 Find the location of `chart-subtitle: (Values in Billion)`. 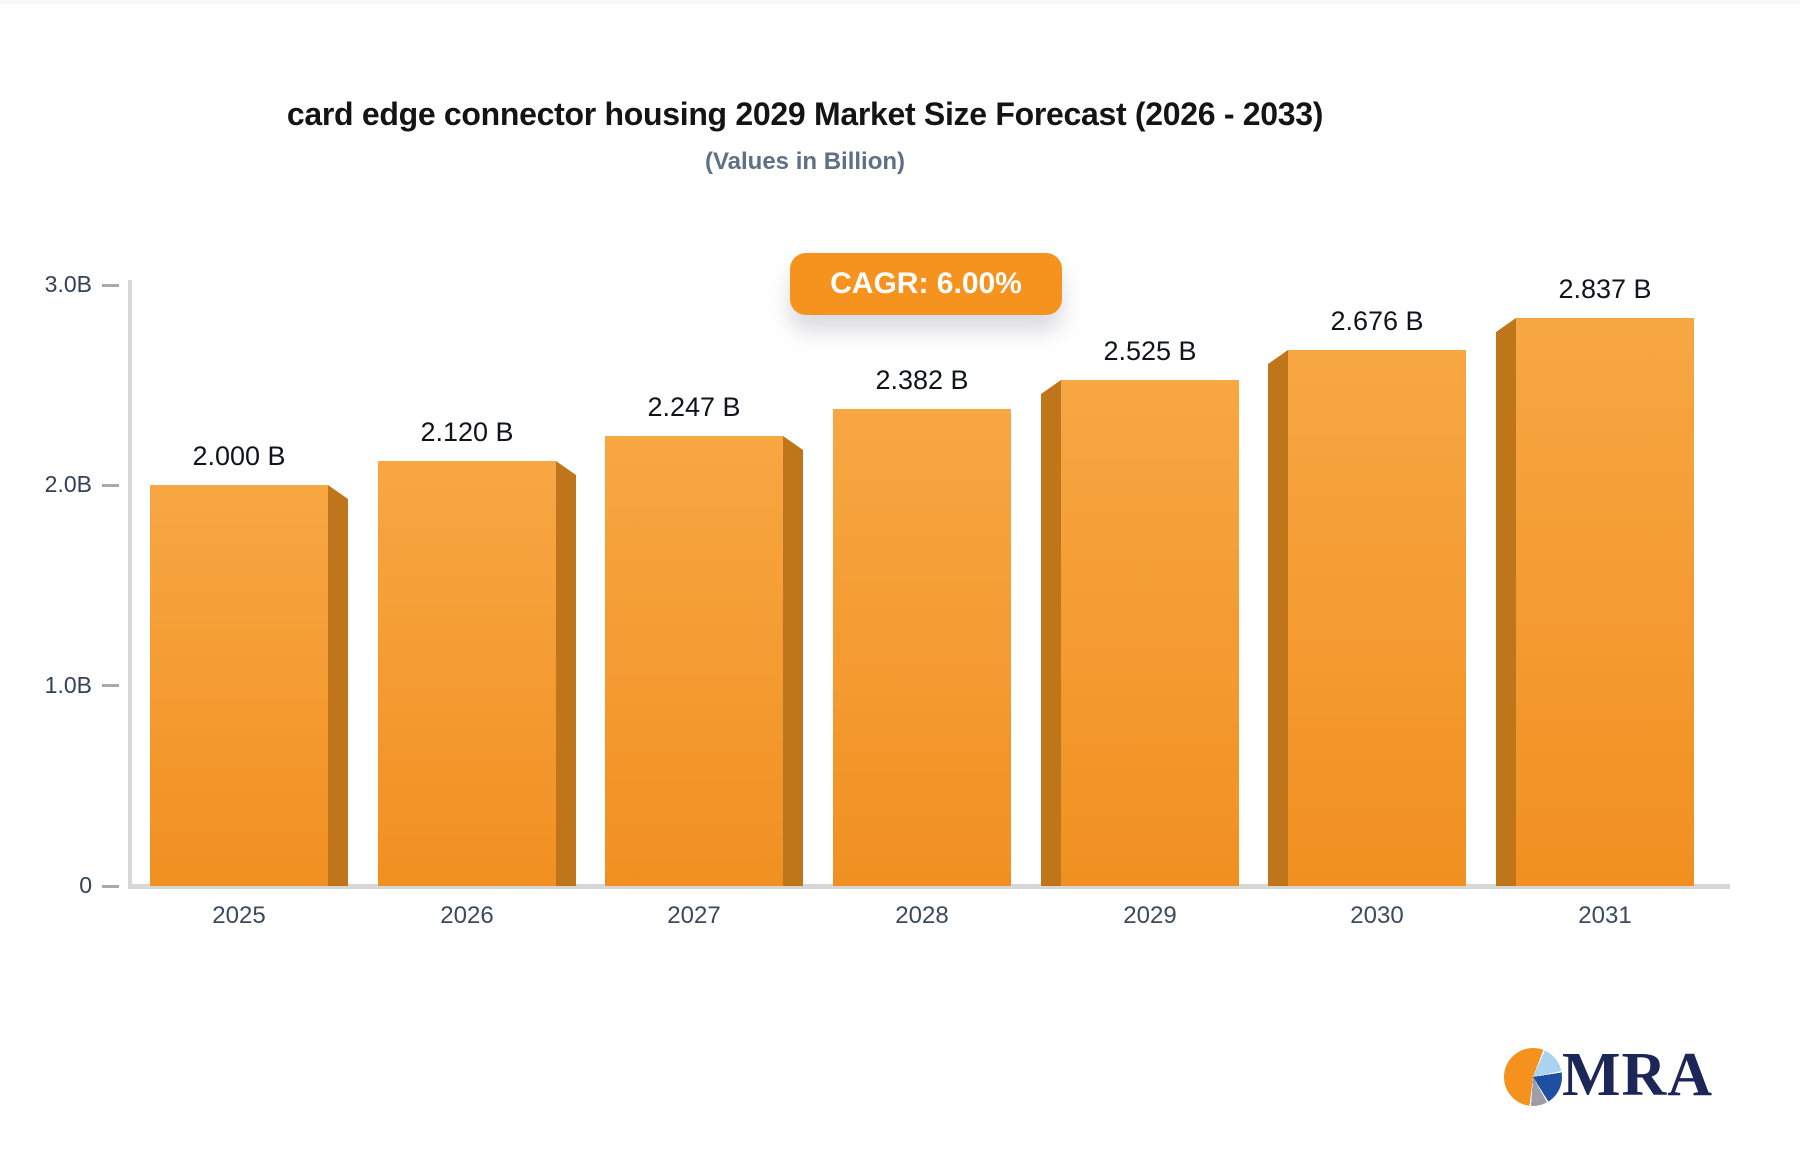

chart-subtitle: (Values in Billion) is located at coordinates (805, 161).